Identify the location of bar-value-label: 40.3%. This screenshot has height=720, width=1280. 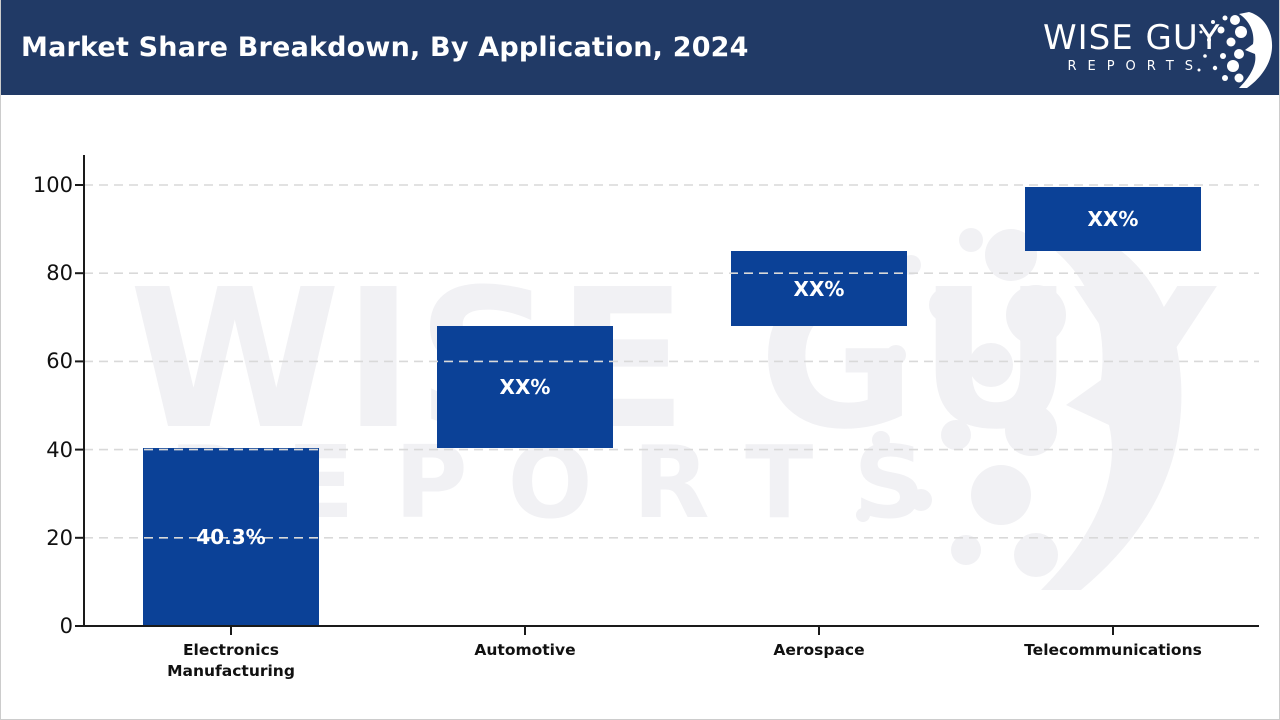
(231, 537).